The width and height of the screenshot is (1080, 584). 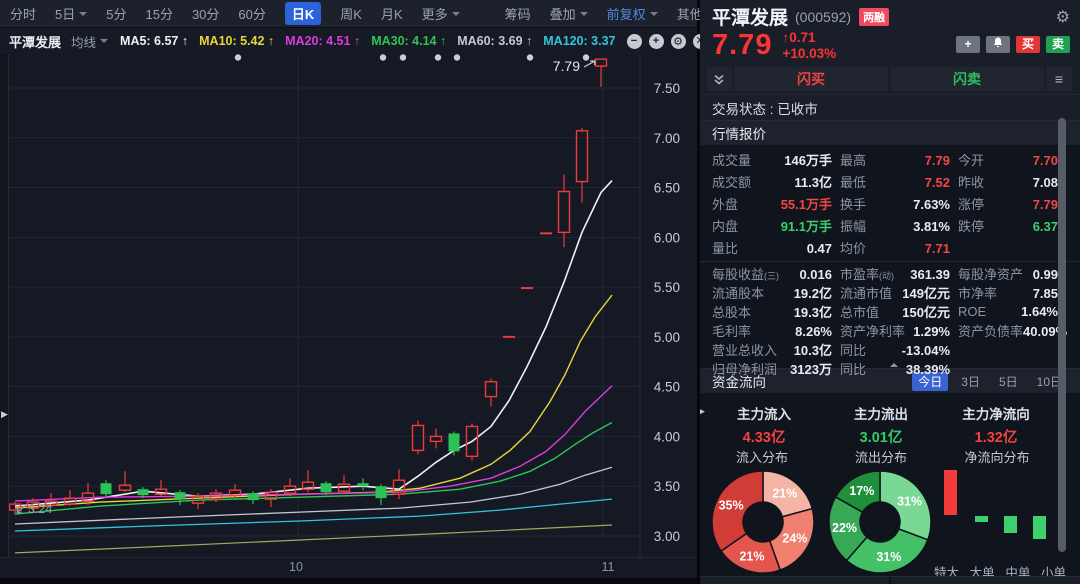 What do you see at coordinates (890, 368) in the screenshot?
I see `quote-row: 归母净利润 3123万 同比 38.39%` at bounding box center [890, 368].